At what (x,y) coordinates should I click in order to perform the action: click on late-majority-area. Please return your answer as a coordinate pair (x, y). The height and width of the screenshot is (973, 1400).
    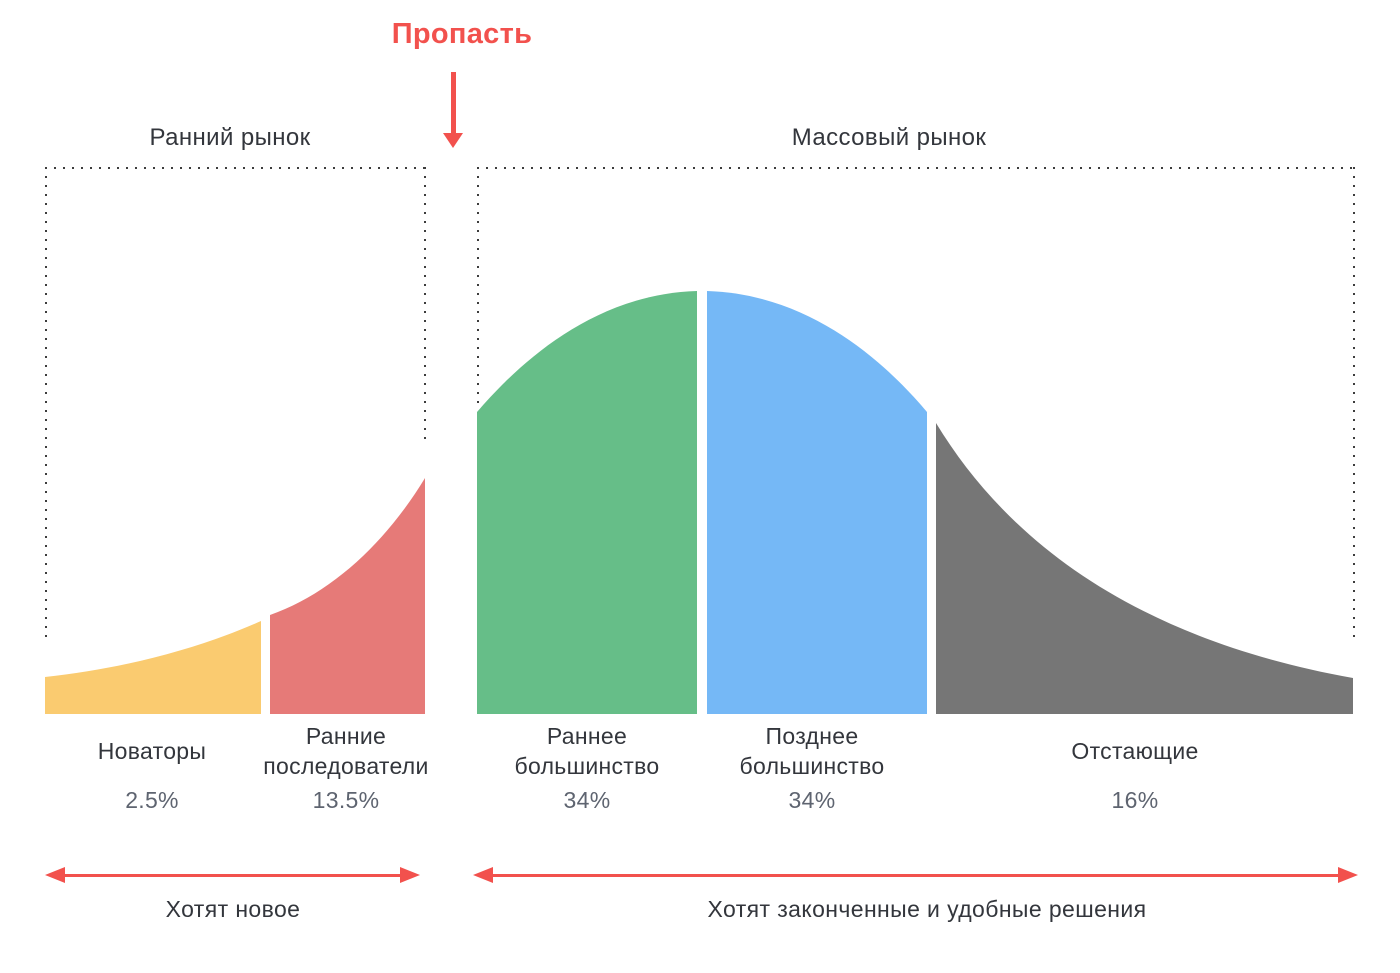
    Looking at the image, I should click on (817, 502).